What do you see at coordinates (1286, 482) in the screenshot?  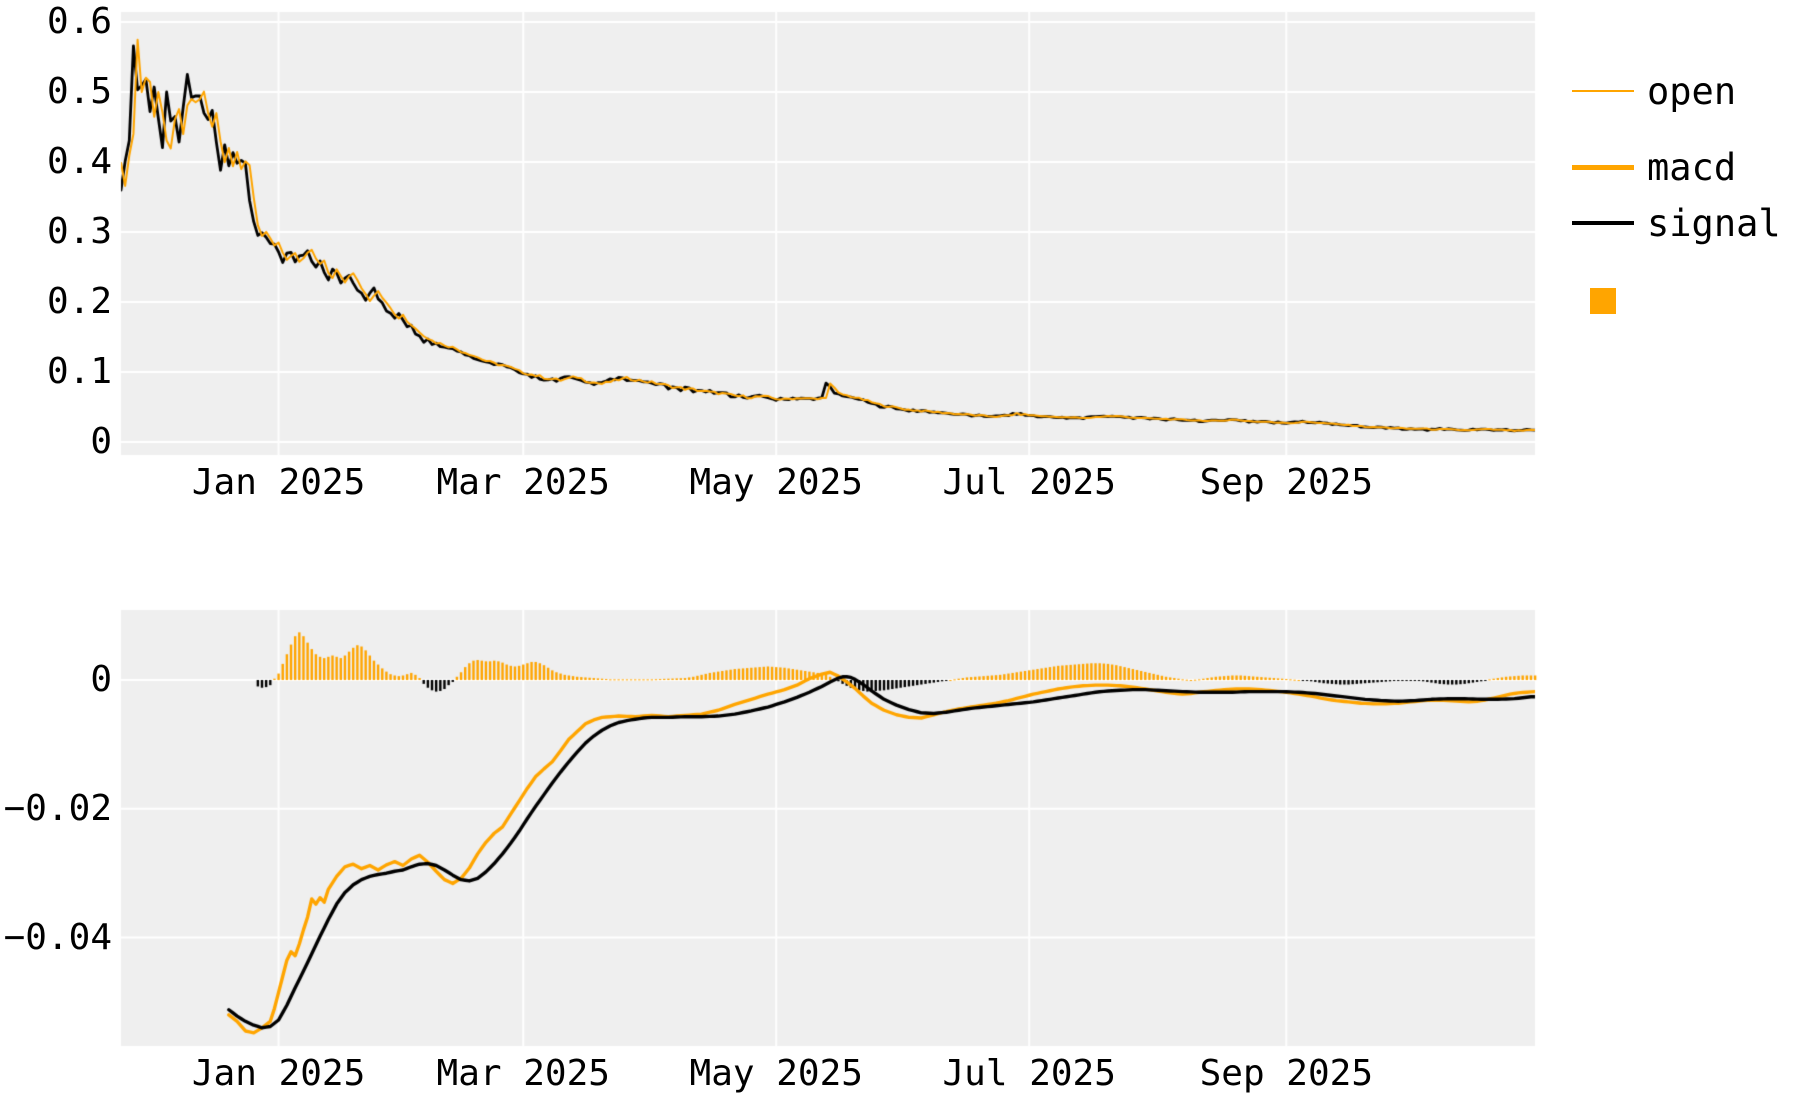 I see `top-x-tick-label: Sep 2025` at bounding box center [1286, 482].